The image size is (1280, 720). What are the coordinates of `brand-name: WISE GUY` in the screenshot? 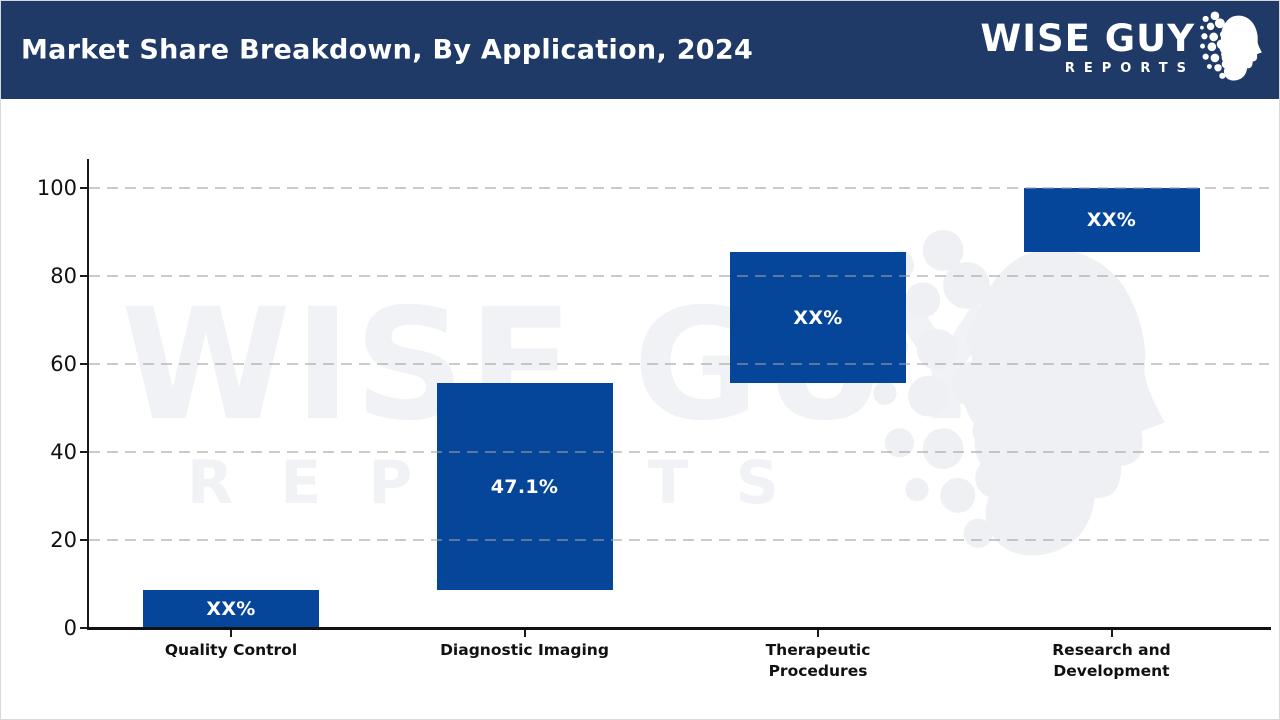 It's located at (1087, 38).